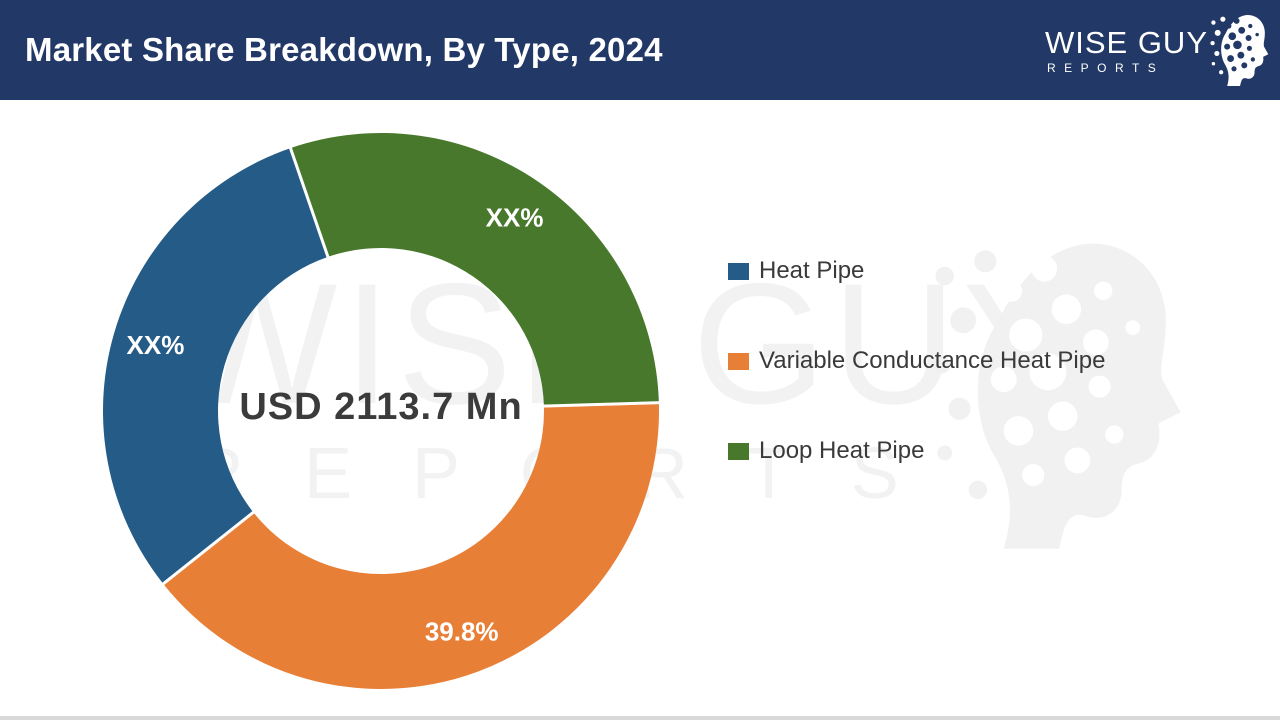 The height and width of the screenshot is (720, 1280). Describe the element at coordinates (462, 632) in the screenshot. I see `segment-value-label: 39.8%` at that location.